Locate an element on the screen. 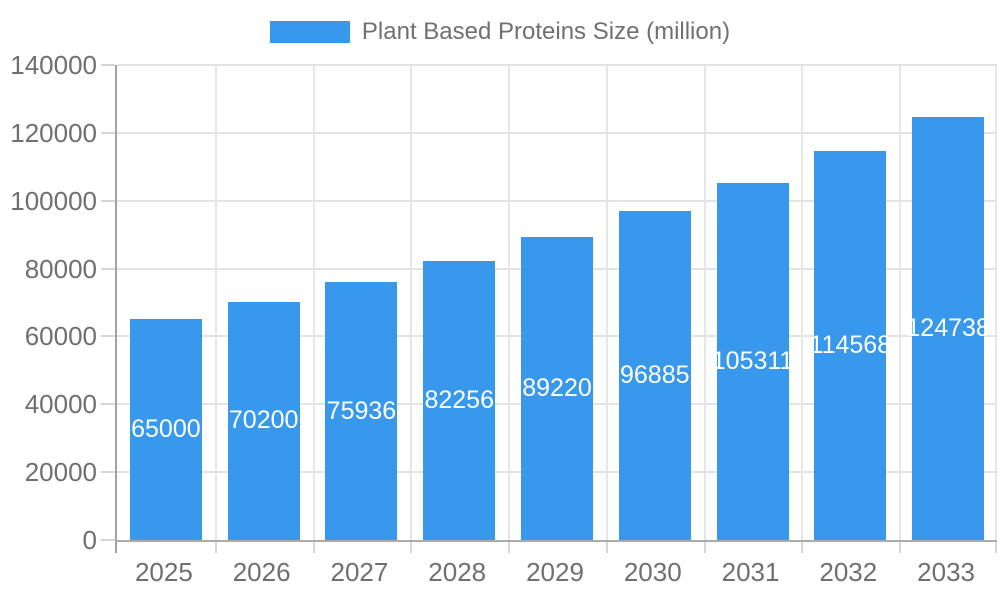 The height and width of the screenshot is (600, 1000). x-axis-label: 2033 is located at coordinates (946, 572).